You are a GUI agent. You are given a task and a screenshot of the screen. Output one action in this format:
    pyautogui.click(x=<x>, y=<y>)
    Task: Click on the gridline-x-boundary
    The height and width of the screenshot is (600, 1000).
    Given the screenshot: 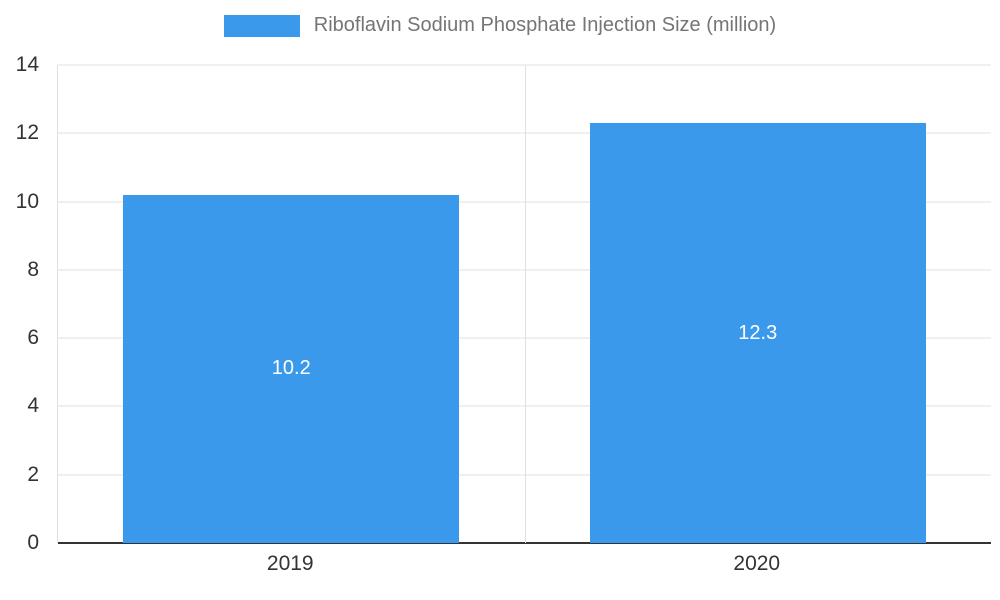 What is the action you would take?
    pyautogui.click(x=525, y=304)
    